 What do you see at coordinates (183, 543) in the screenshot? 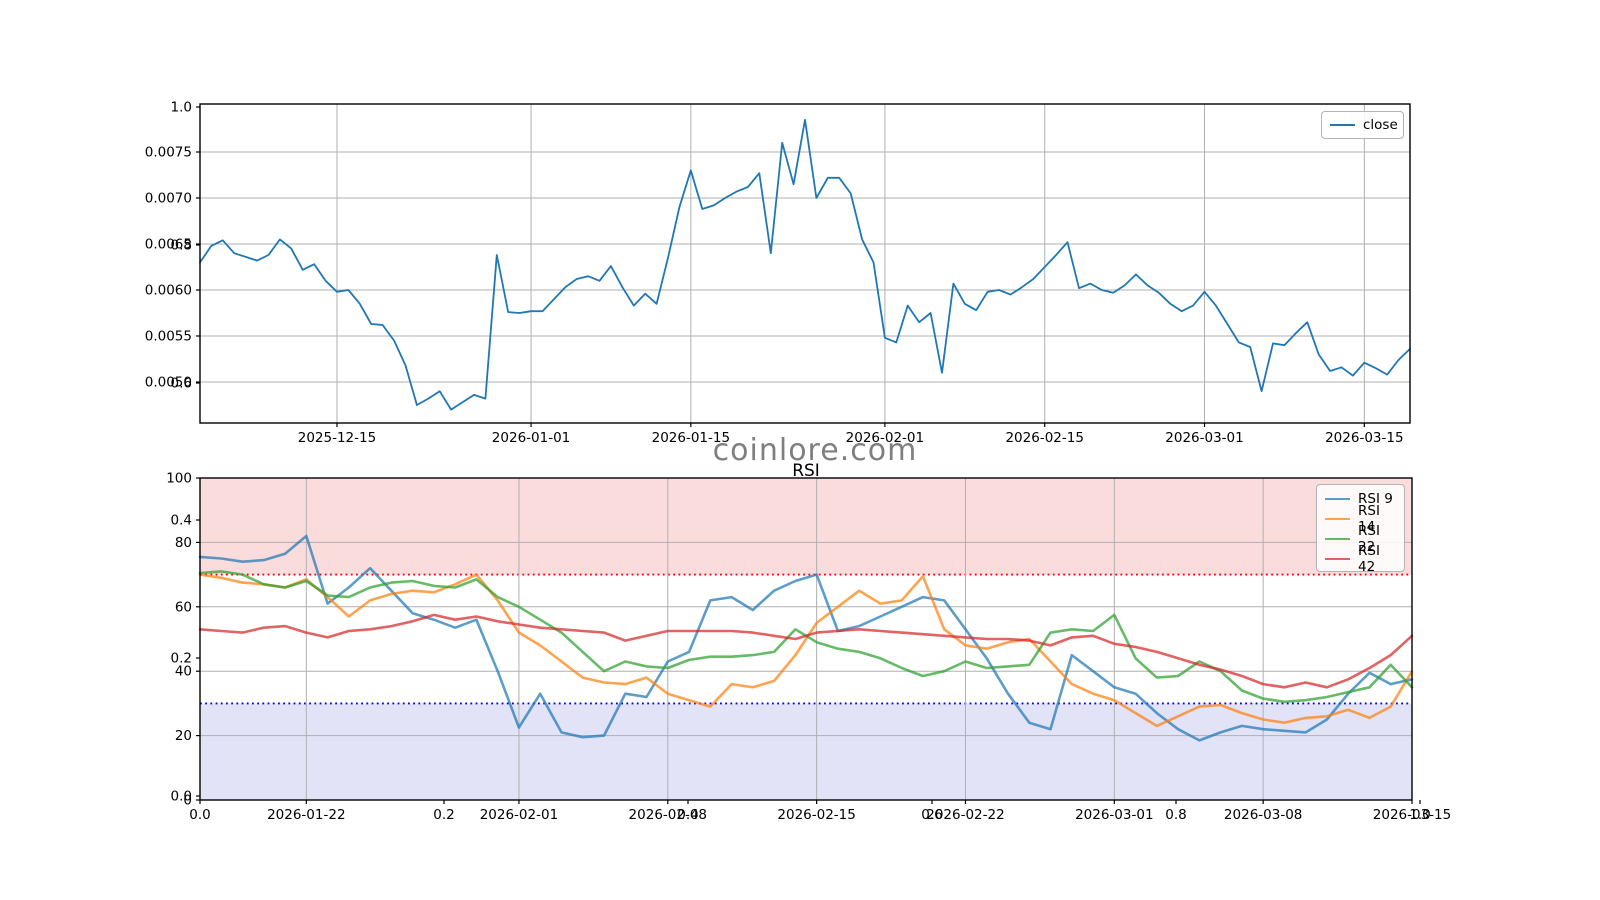
I see `svg-text: 80` at bounding box center [183, 543].